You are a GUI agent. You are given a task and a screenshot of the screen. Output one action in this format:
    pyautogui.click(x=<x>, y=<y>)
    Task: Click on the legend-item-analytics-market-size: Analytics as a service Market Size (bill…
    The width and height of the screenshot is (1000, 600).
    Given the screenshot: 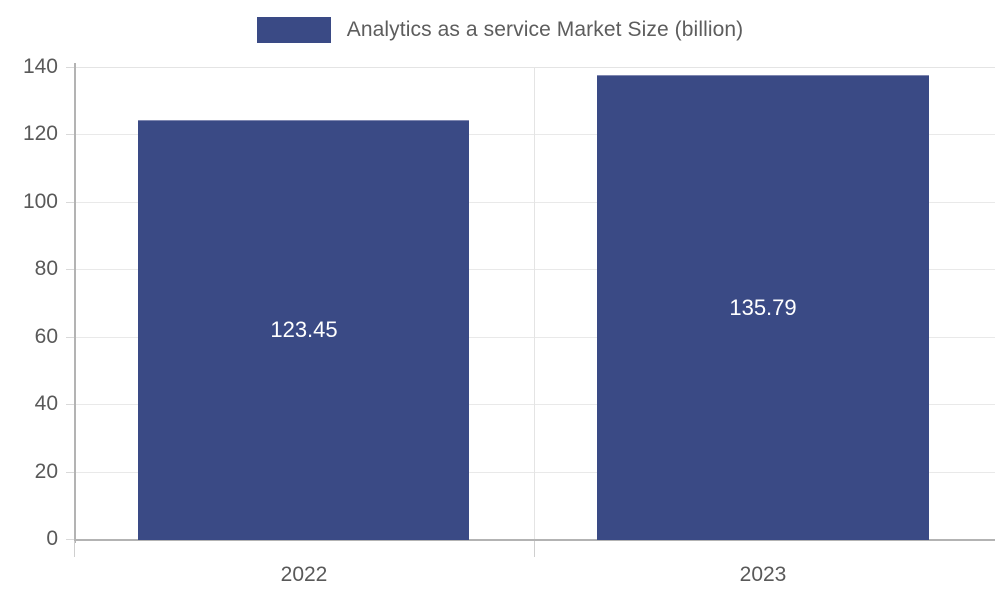 What is the action you would take?
    pyautogui.click(x=500, y=30)
    